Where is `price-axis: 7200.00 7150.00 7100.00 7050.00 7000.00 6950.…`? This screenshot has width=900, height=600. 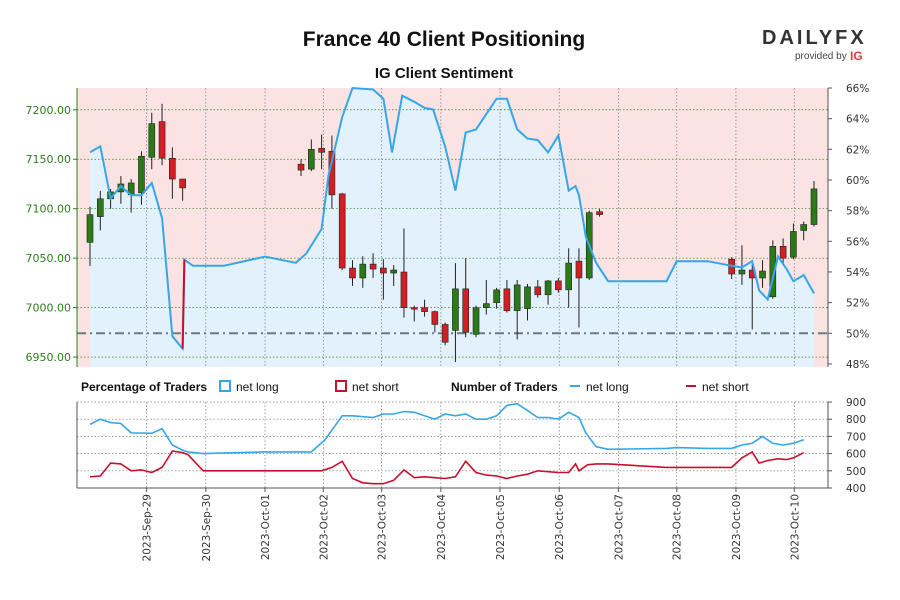
price-axis: 7200.00 7150.00 7100.00 7050.00 7000.00 6950.… is located at coordinates (52, 227).